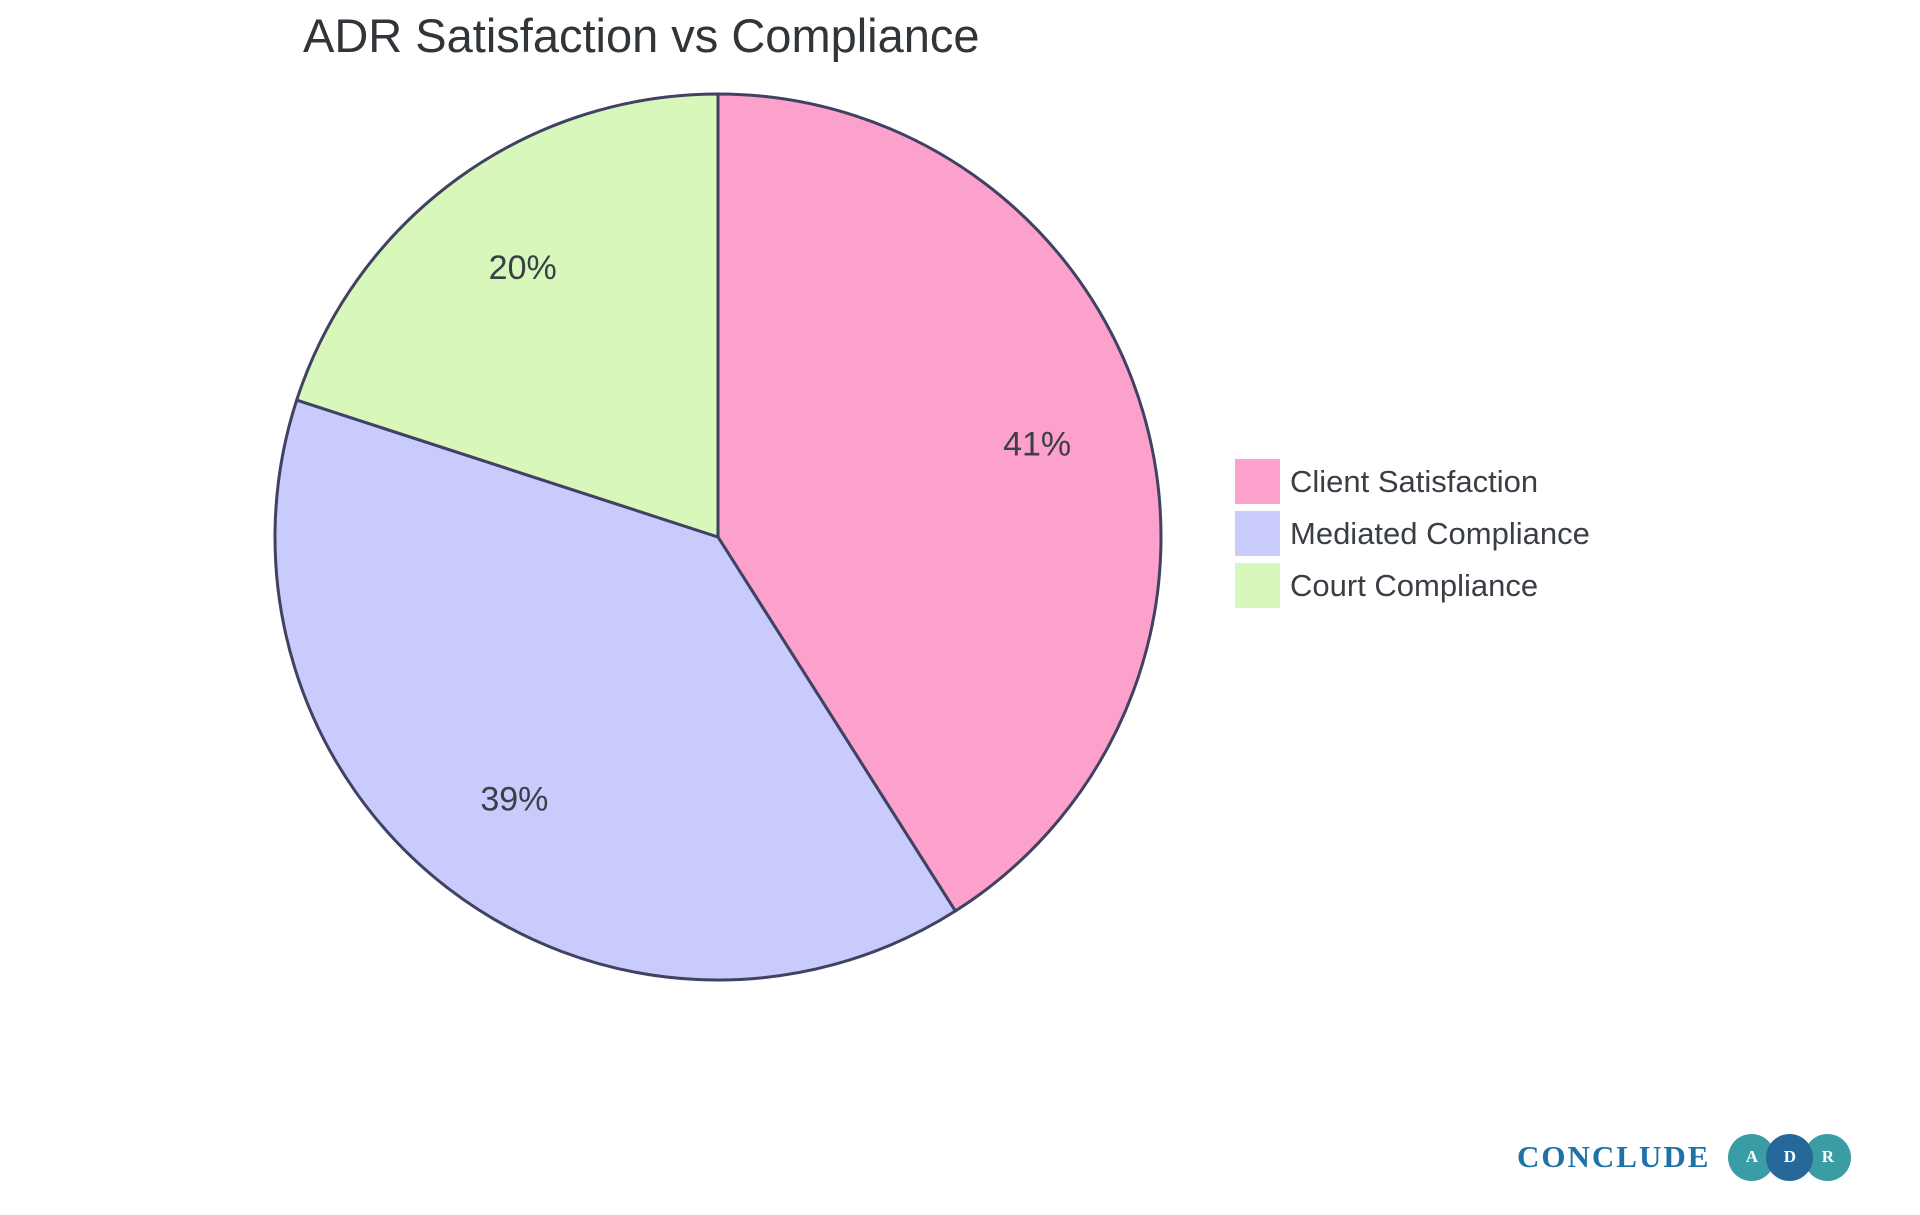 The width and height of the screenshot is (1920, 1215). I want to click on legend-item-mediated-compliance: Mediated Compliance, so click(1412, 533).